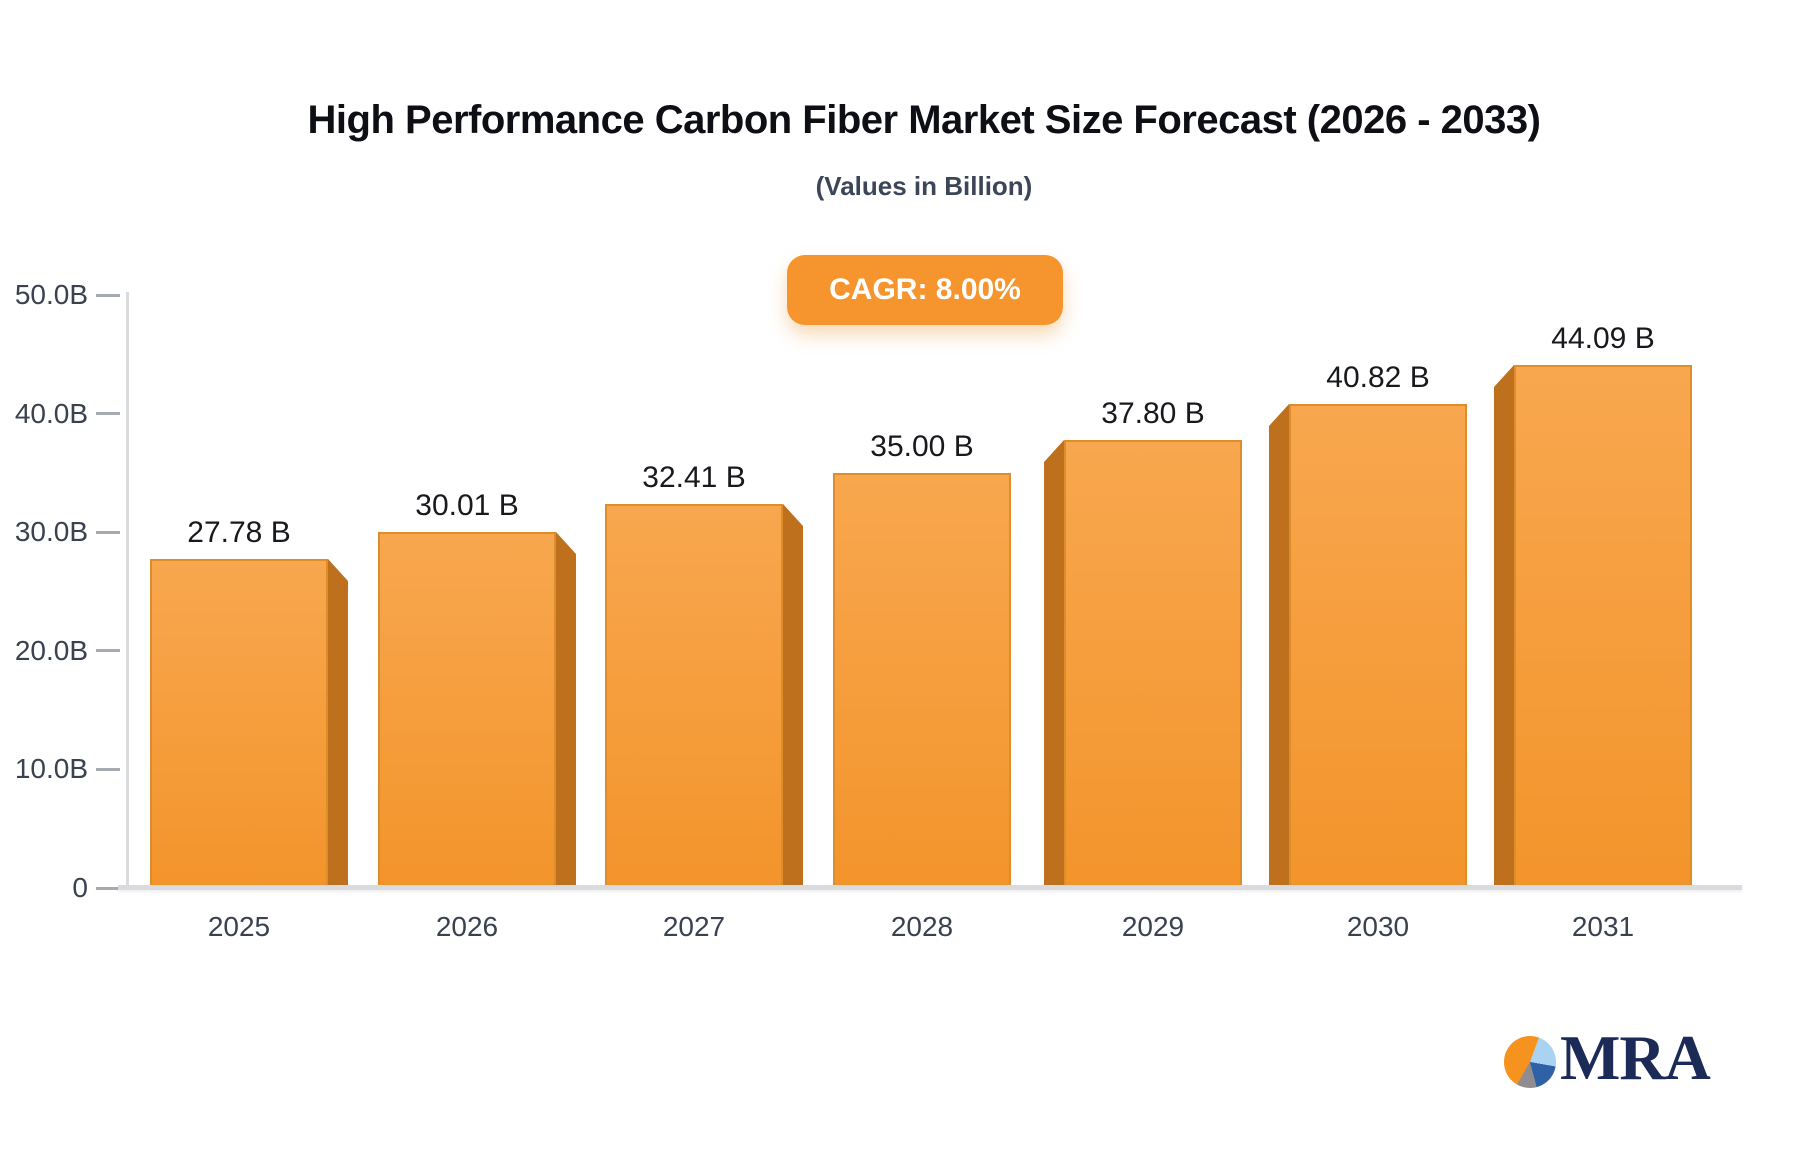 This screenshot has width=1800, height=1156. I want to click on cagr-badge: CAGR: 8.00%, so click(925, 290).